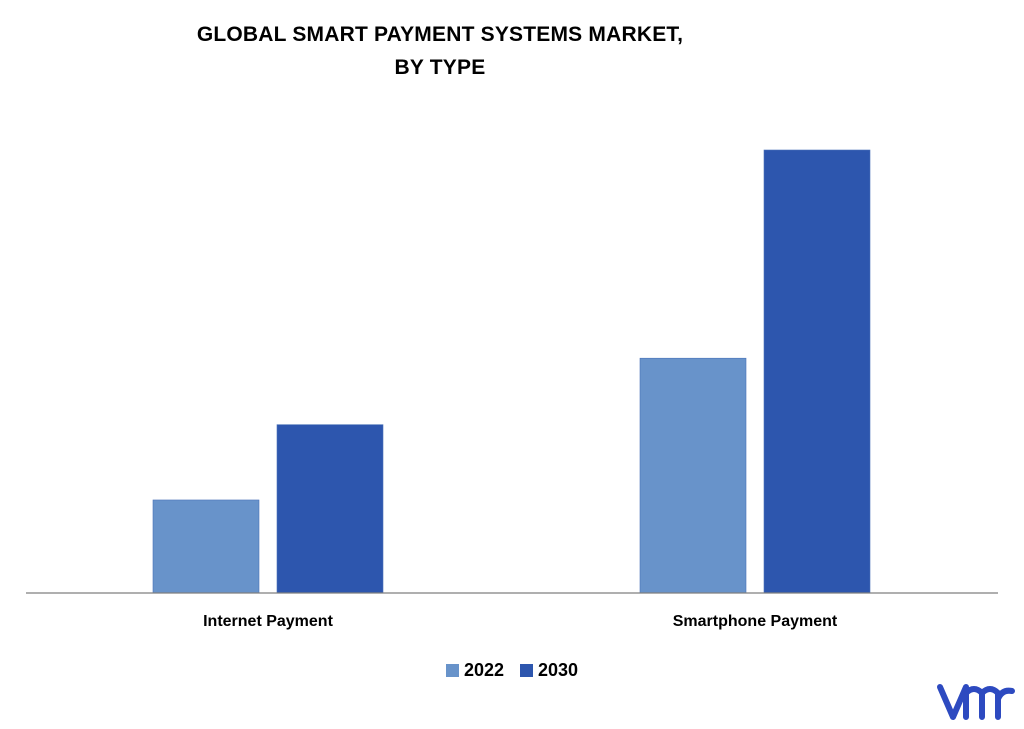  I want to click on vmr-logo-icon, so click(976, 702).